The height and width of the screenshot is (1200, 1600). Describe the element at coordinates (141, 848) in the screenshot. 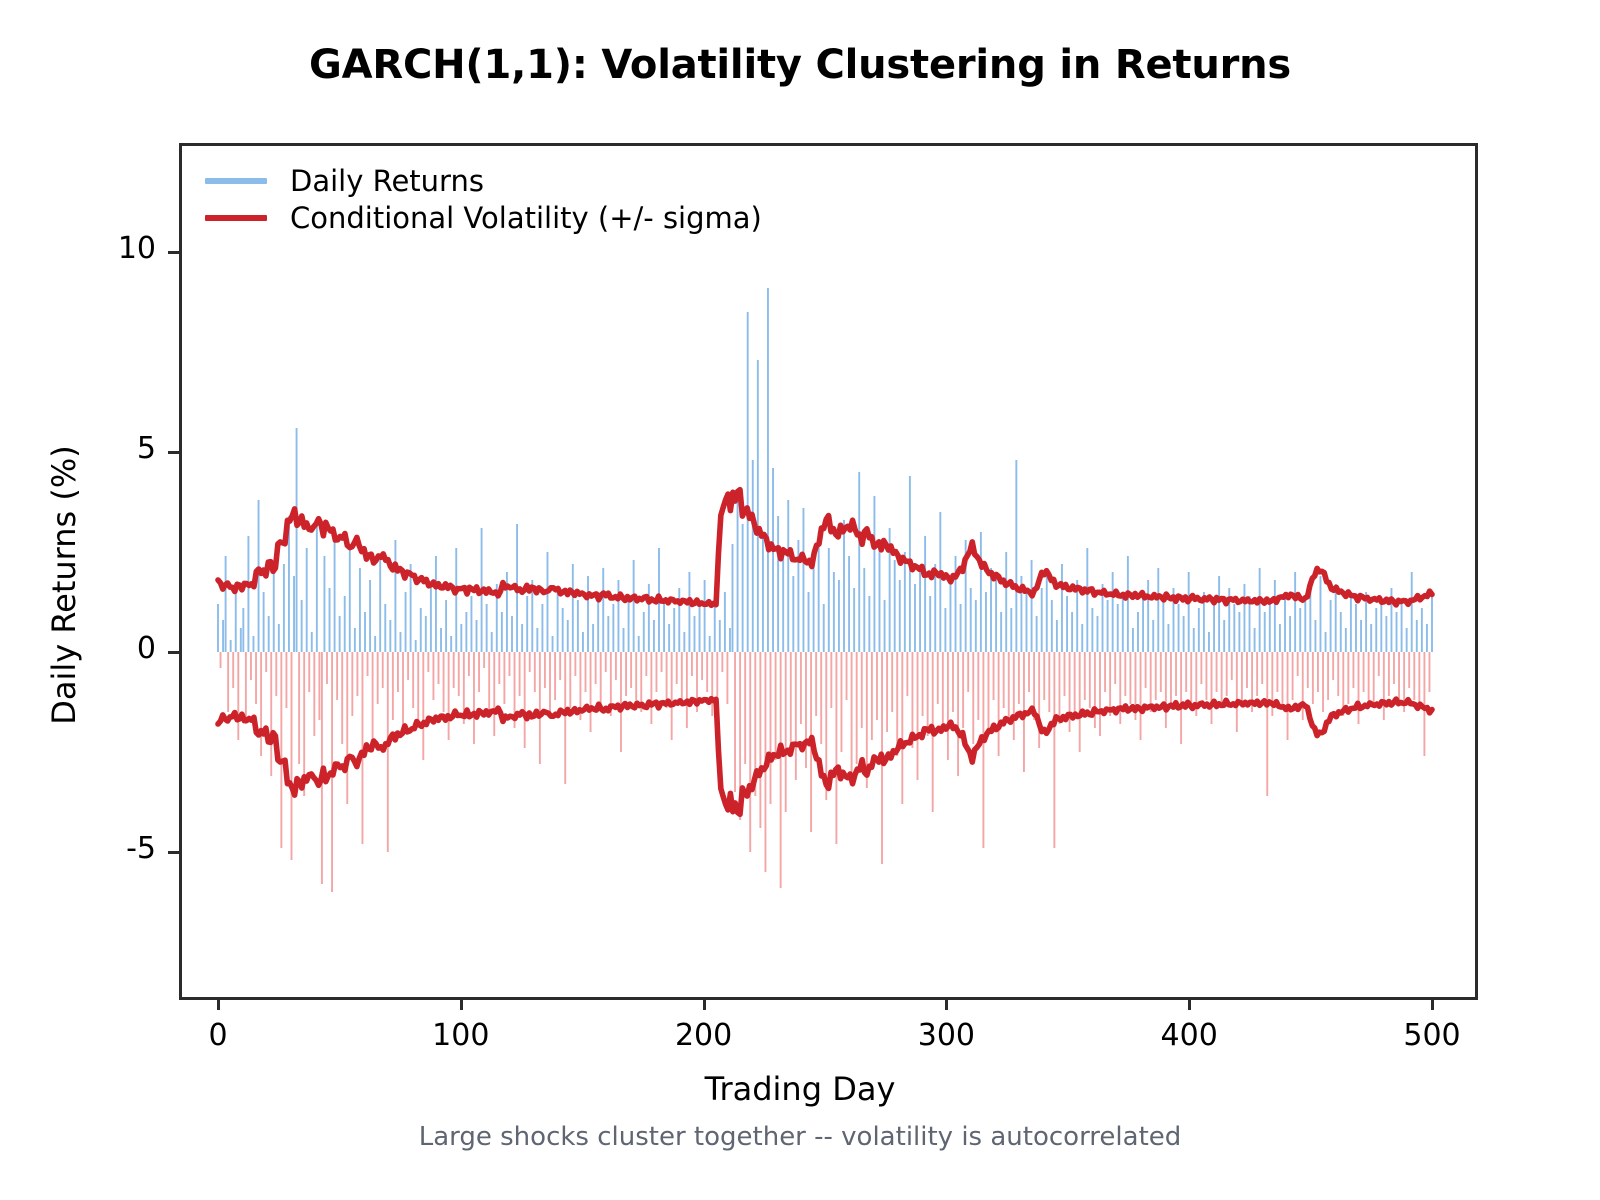

I see `y-tick-label: -5` at that location.